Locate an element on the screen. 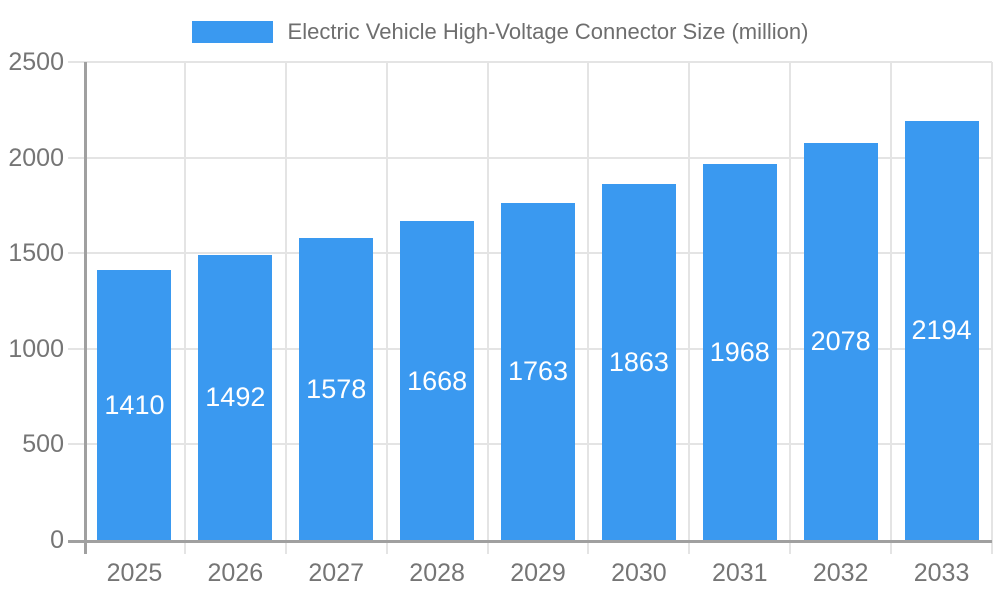 The image size is (1000, 600). h-gridline is located at coordinates (530, 62).